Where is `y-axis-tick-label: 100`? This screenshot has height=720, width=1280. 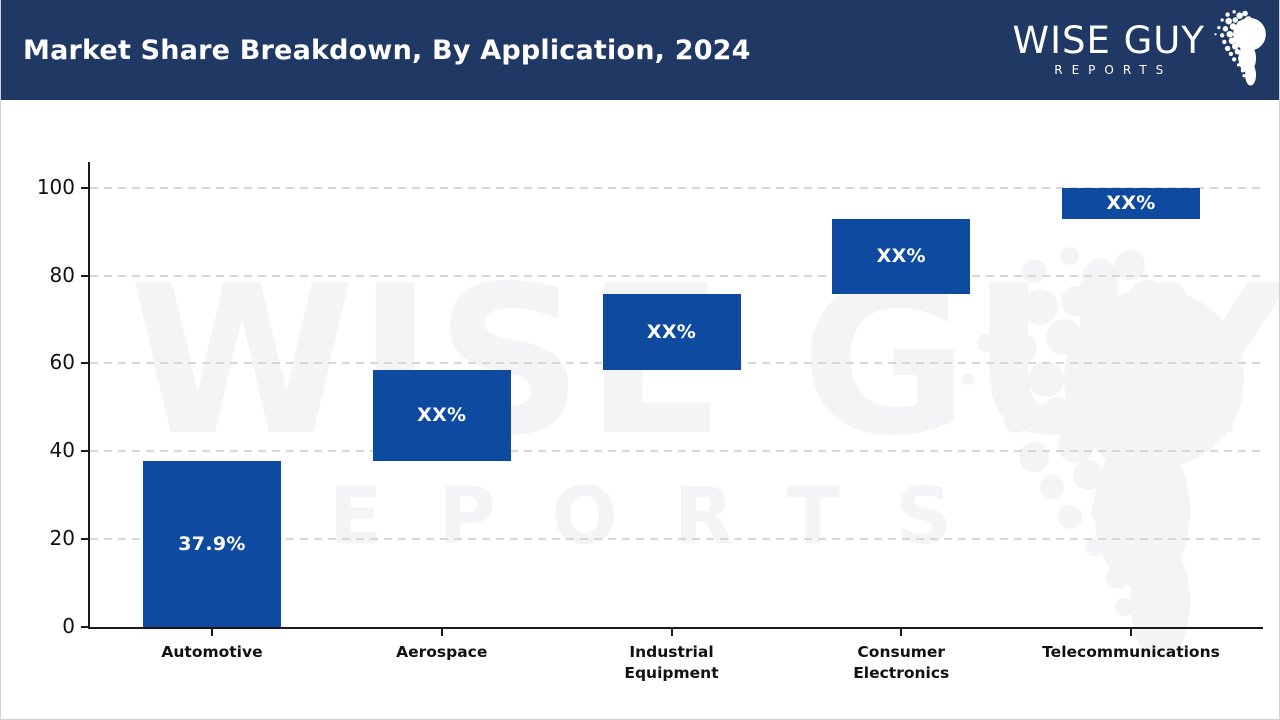 y-axis-tick-label: 100 is located at coordinates (55, 186).